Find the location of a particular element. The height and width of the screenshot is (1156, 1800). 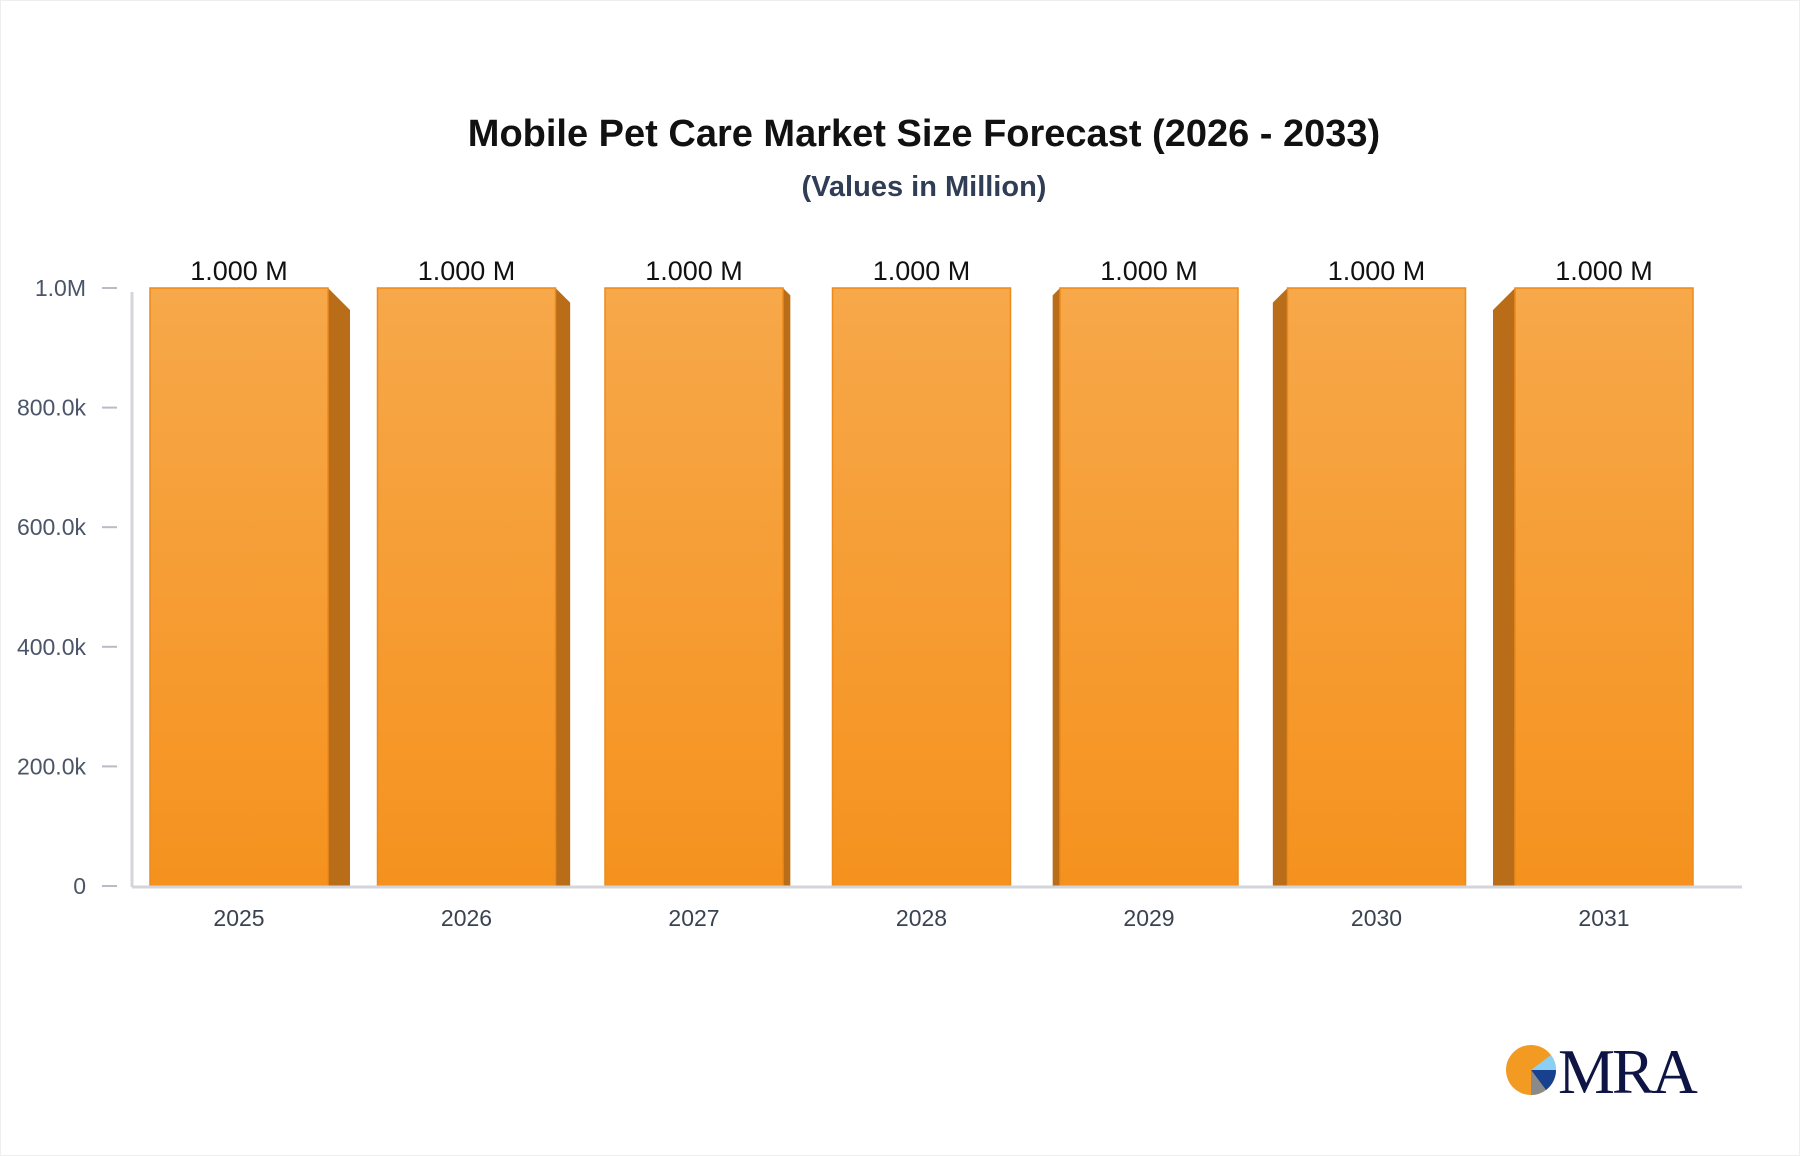

y-tick-label: 400.0k is located at coordinates (52, 647).